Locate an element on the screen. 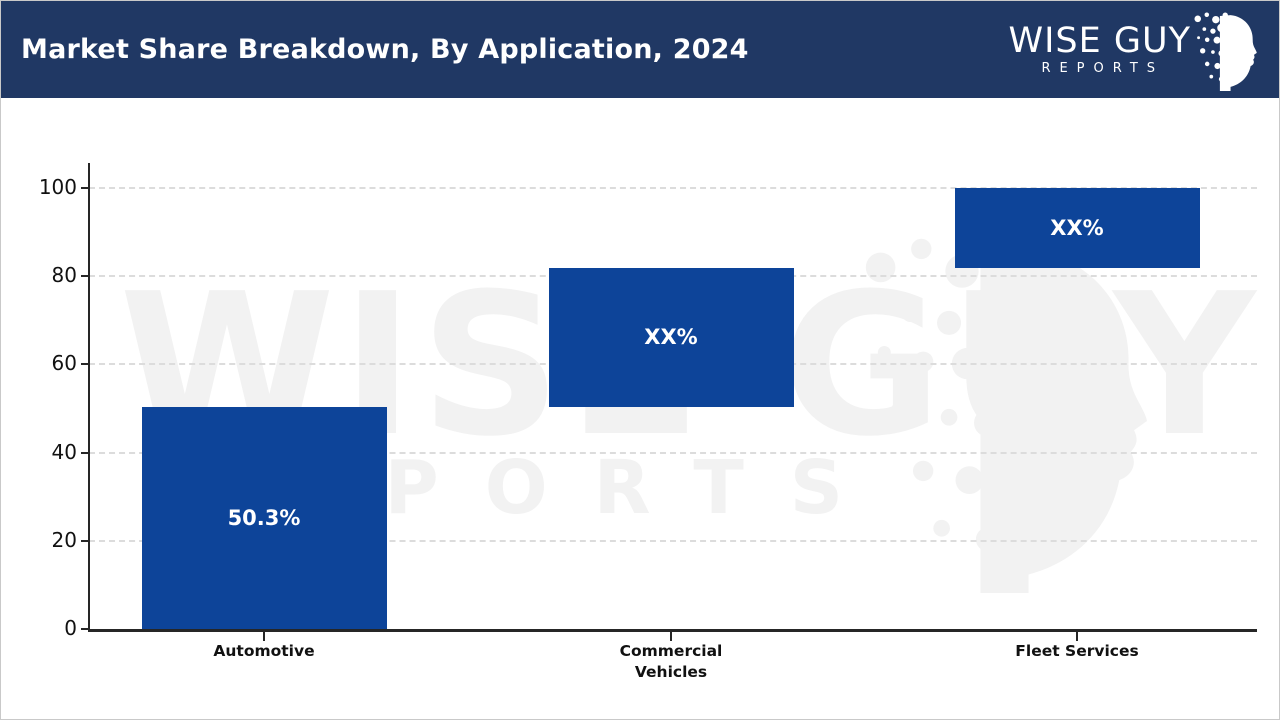 This screenshot has height=720, width=1280. bar-commercial-vehicles: XX% is located at coordinates (671, 337).